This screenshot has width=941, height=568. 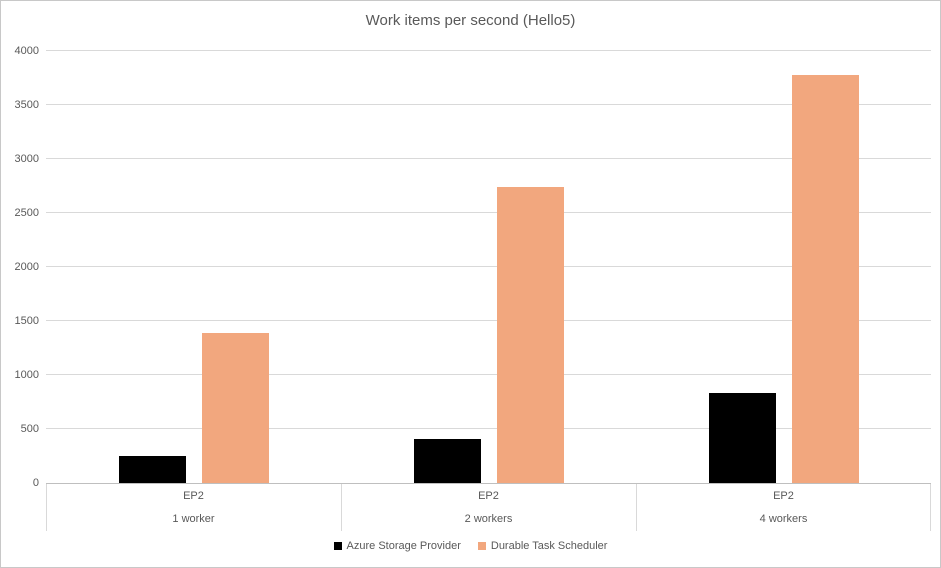 What do you see at coordinates (26, 267) in the screenshot?
I see `y-axis-tick-label: 2000` at bounding box center [26, 267].